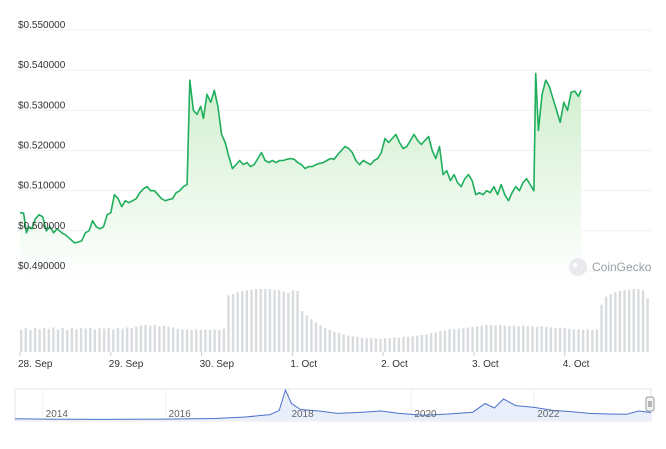 This screenshot has width=666, height=449. I want to click on y-tick-label: $0.520000, so click(42, 146).